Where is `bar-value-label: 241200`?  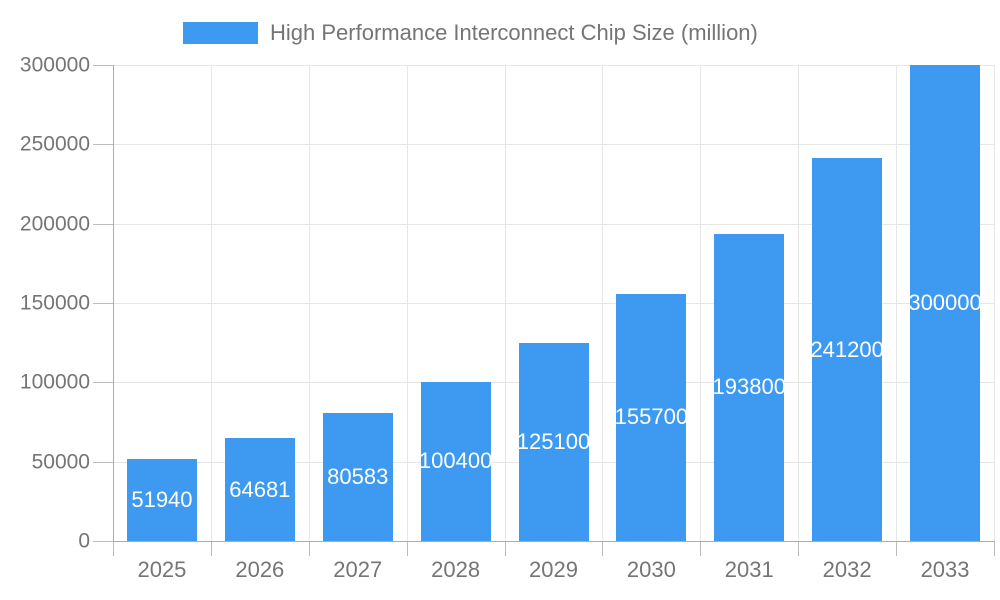 bar-value-label: 241200 is located at coordinates (847, 349).